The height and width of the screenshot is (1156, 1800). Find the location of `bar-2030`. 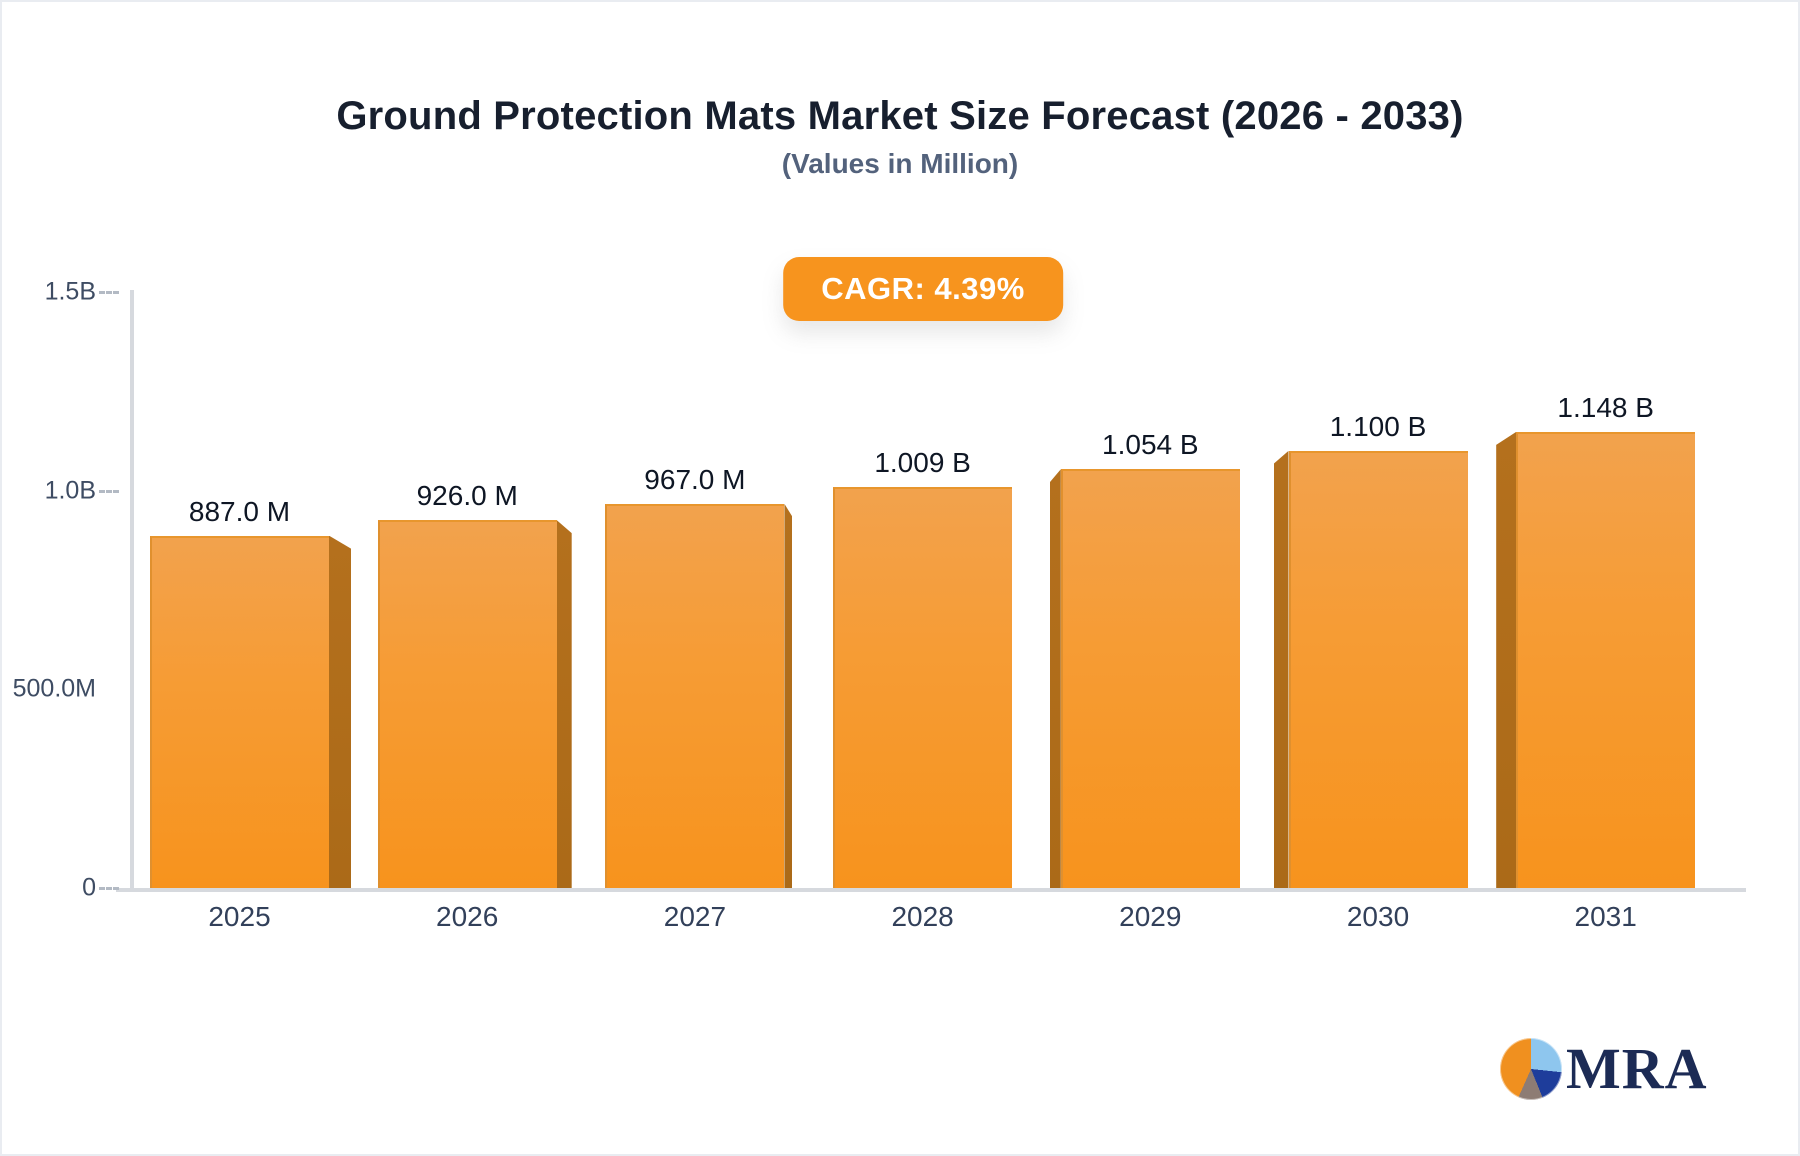

bar-2030 is located at coordinates (1378, 669).